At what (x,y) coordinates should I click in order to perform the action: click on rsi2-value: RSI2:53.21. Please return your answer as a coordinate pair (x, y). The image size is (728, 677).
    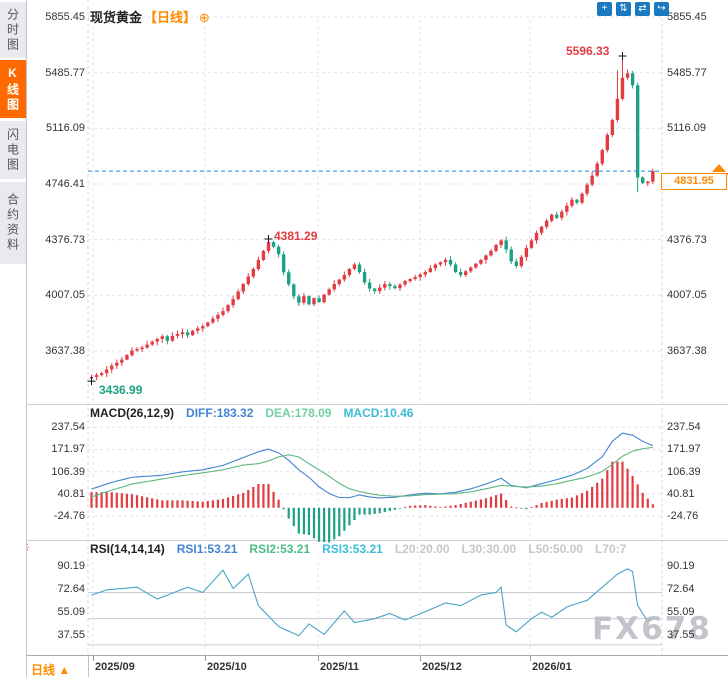
    Looking at the image, I should click on (280, 549).